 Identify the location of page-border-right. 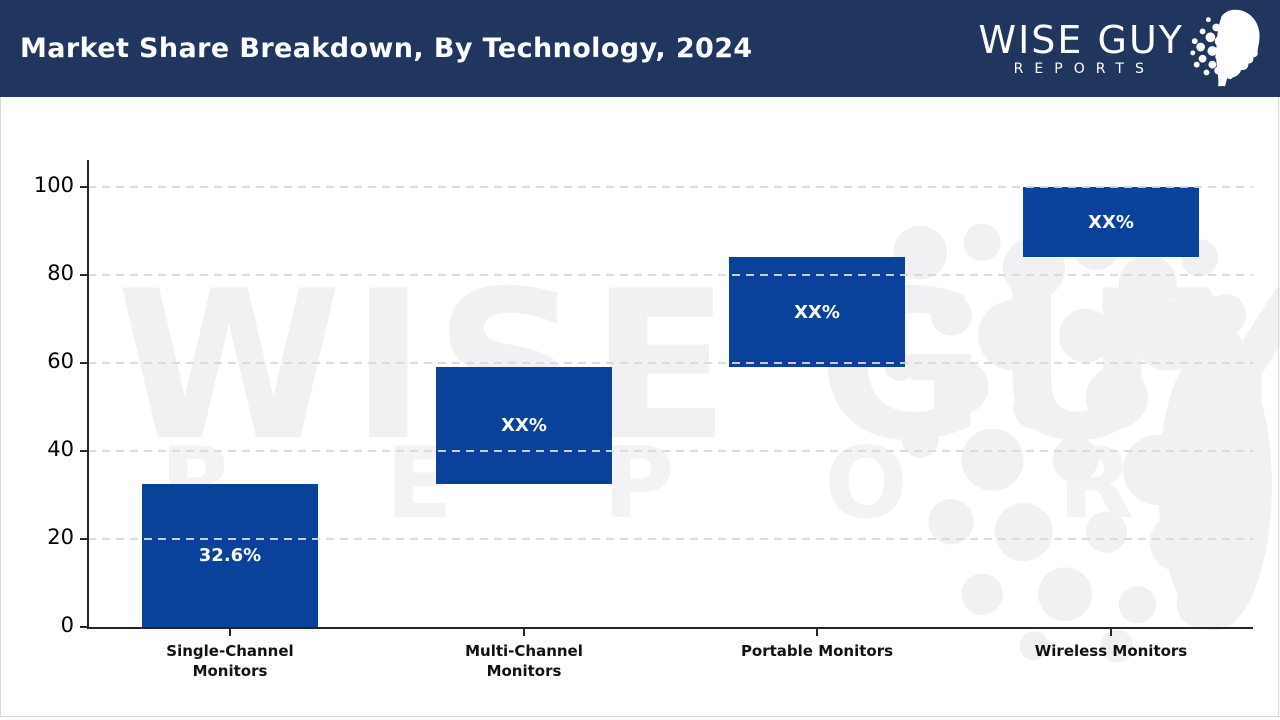
(1278, 407).